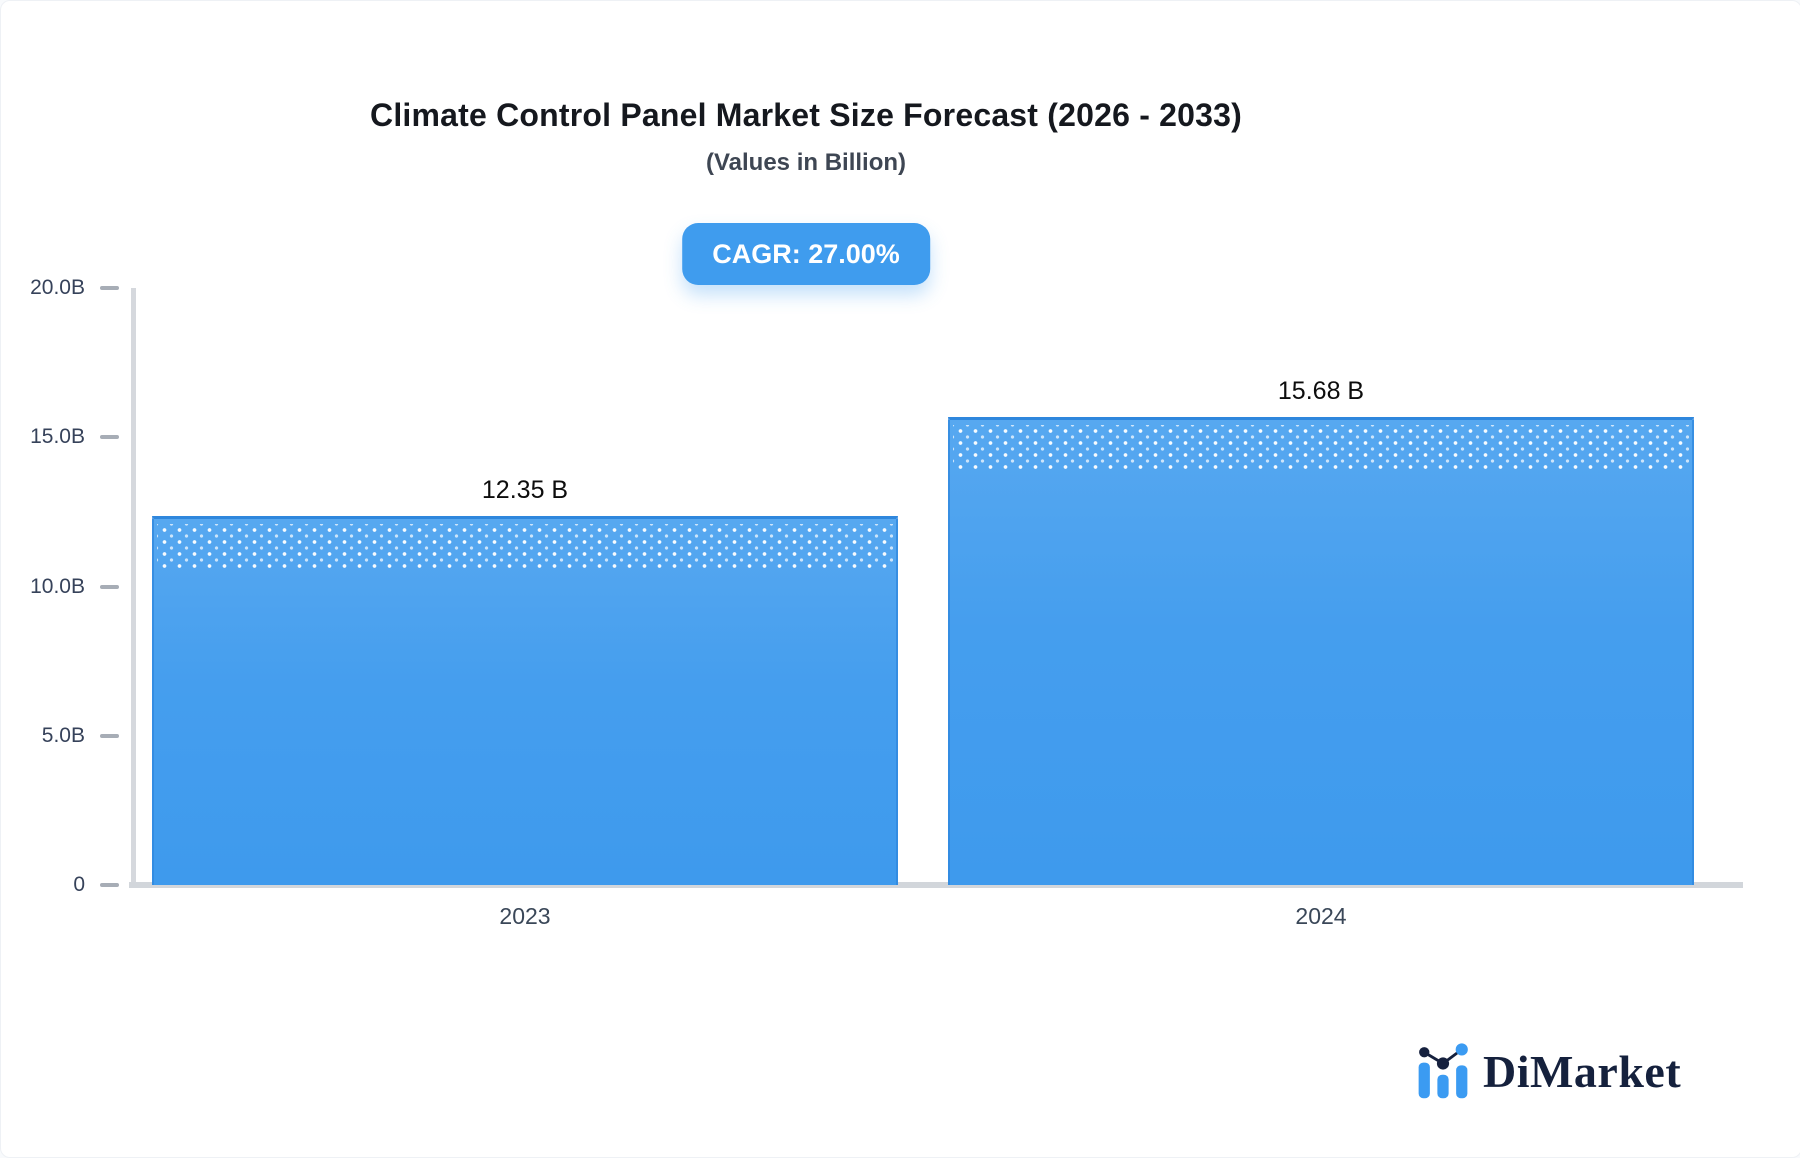 The image size is (1800, 1158). What do you see at coordinates (79, 884) in the screenshot?
I see `y-tick-label: 0` at bounding box center [79, 884].